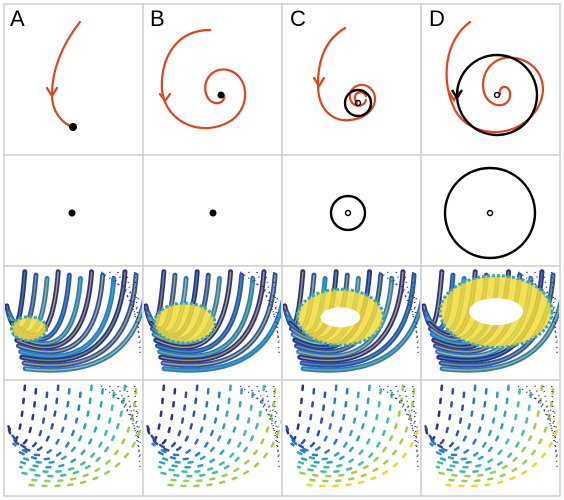 This screenshot has width=564, height=500. Describe the element at coordinates (157, 18) in the screenshot. I see `panel-label: B` at that location.